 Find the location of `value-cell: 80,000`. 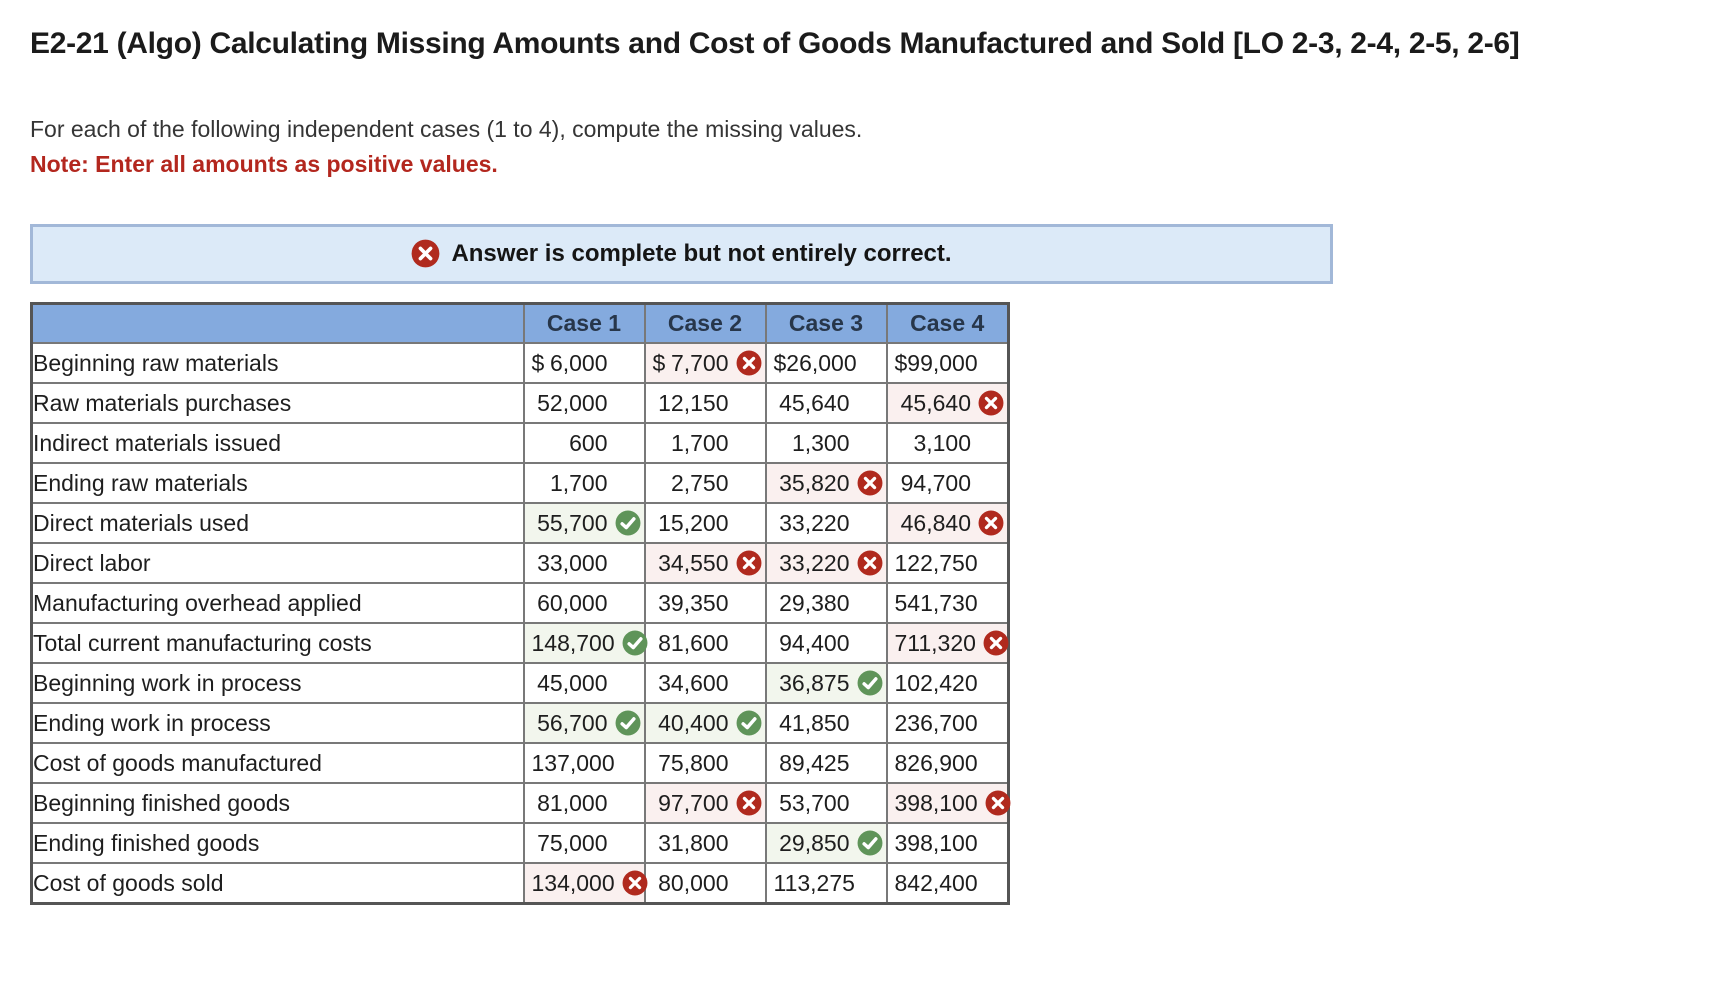

value-cell: 80,000 is located at coordinates (705, 883).